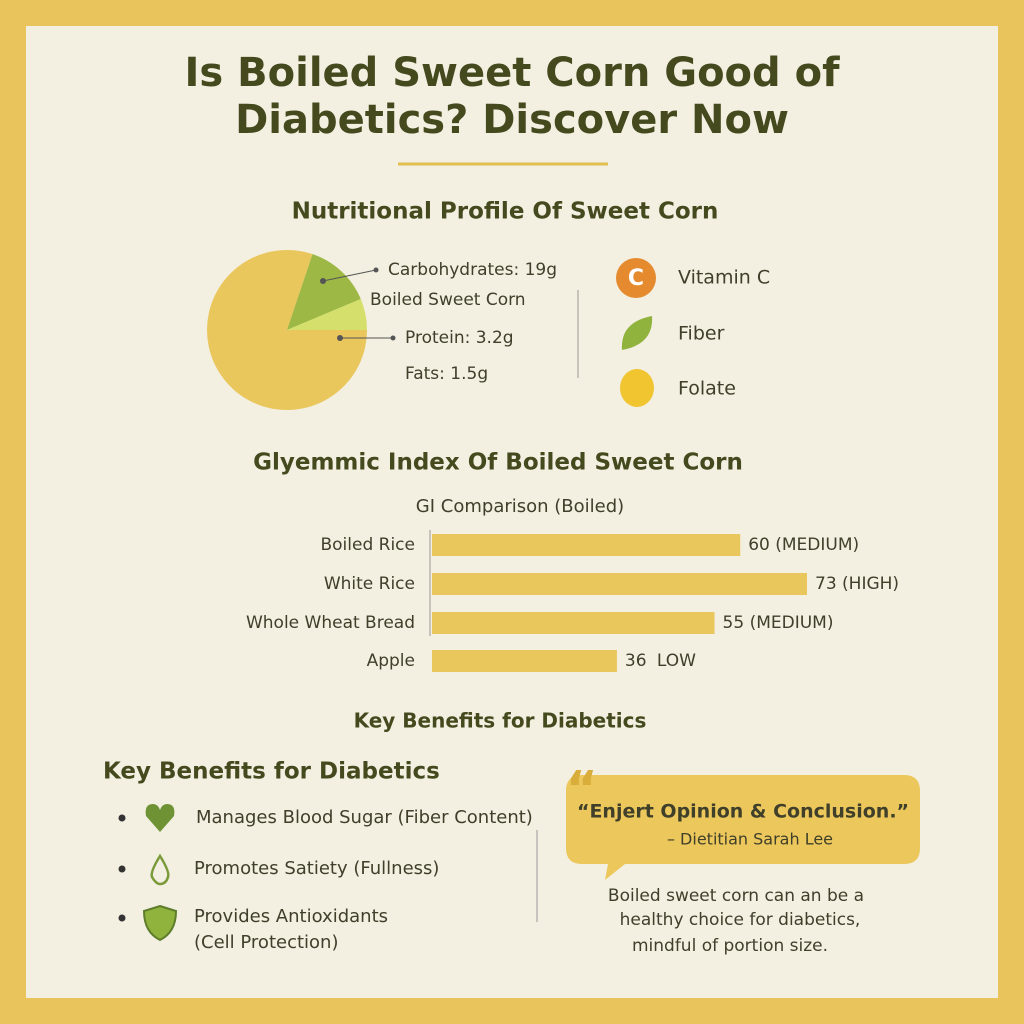  I want to click on leaf-icon, so click(637, 333).